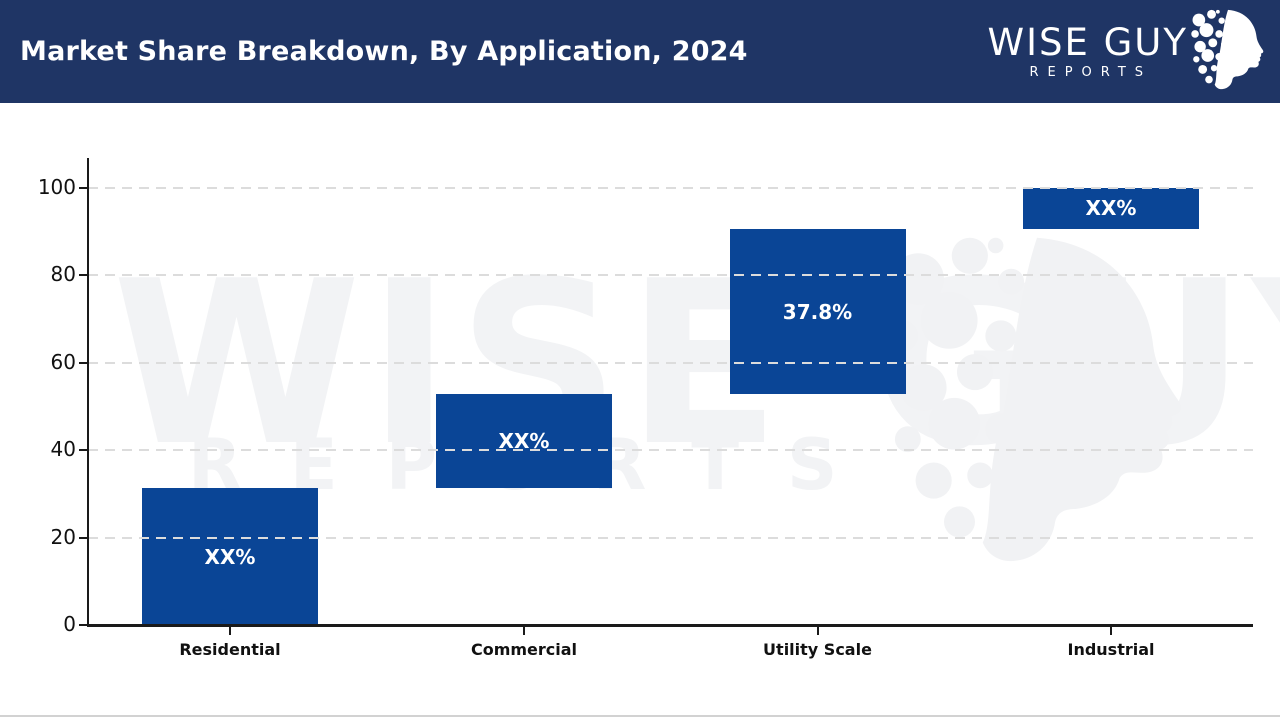 This screenshot has height=720, width=1280. I want to click on y-axis-line, so click(88, 392).